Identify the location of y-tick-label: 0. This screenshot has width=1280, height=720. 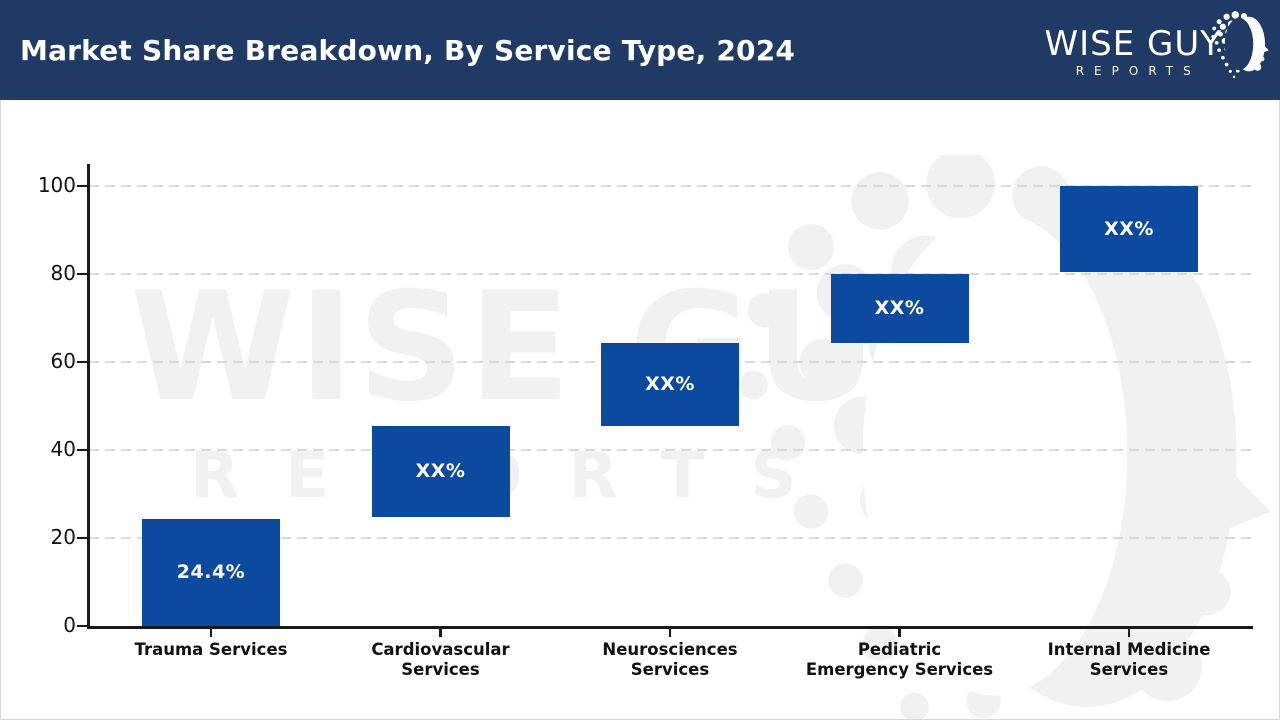
(69, 625).